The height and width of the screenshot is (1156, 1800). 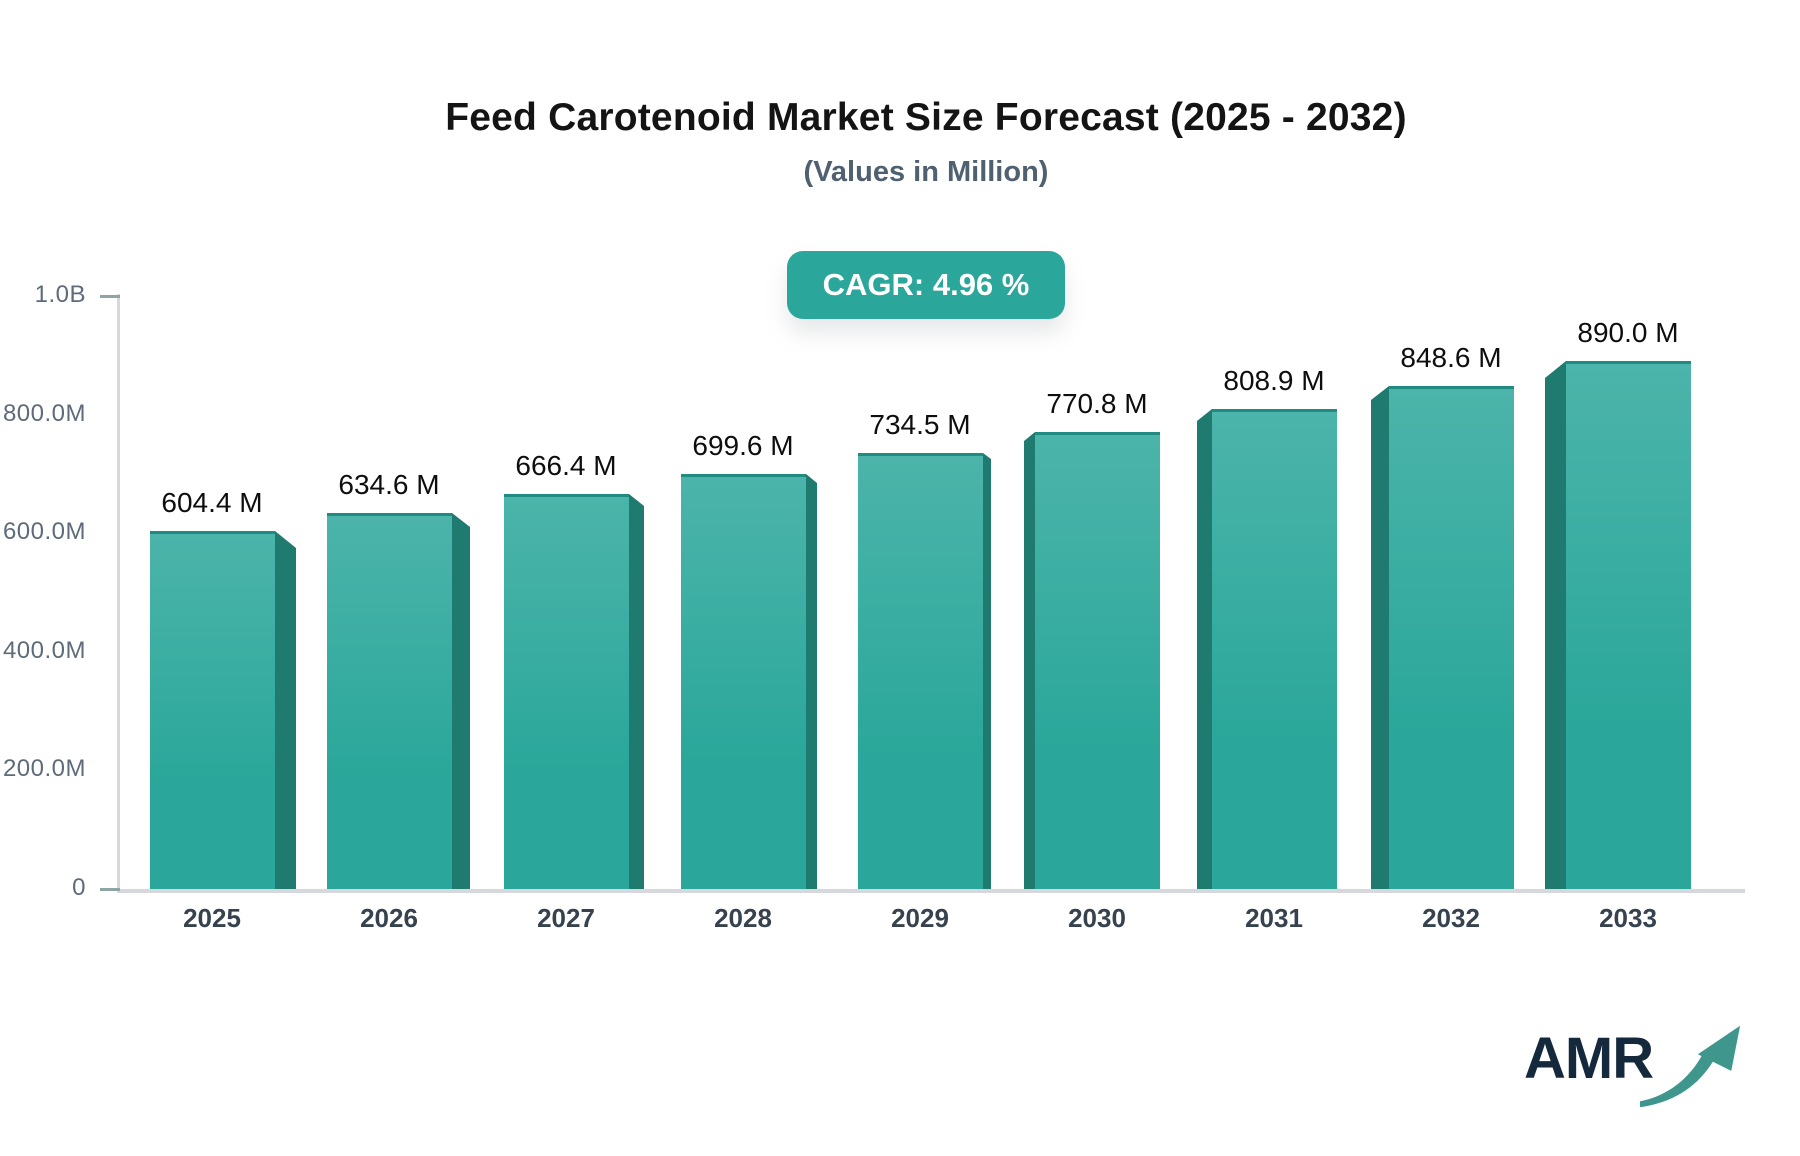 What do you see at coordinates (118, 591) in the screenshot?
I see `y-axis-line` at bounding box center [118, 591].